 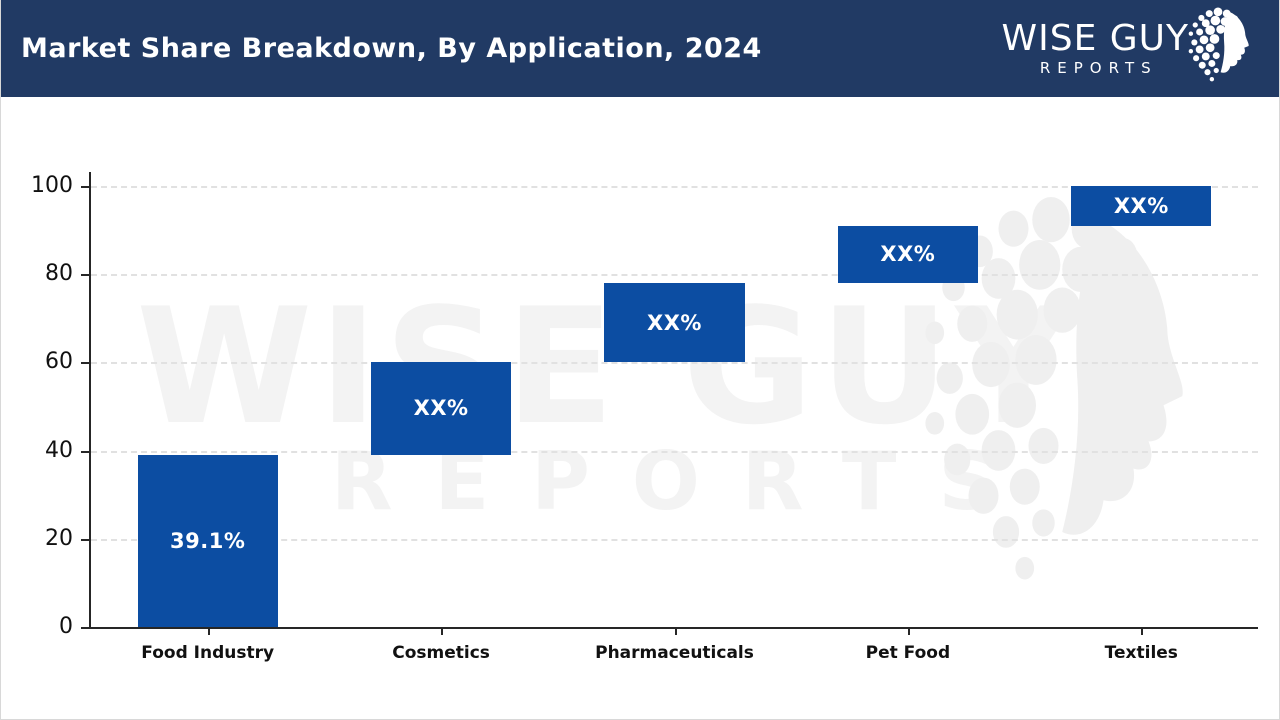 What do you see at coordinates (1218, 43) in the screenshot?
I see `logo-face-icon` at bounding box center [1218, 43].